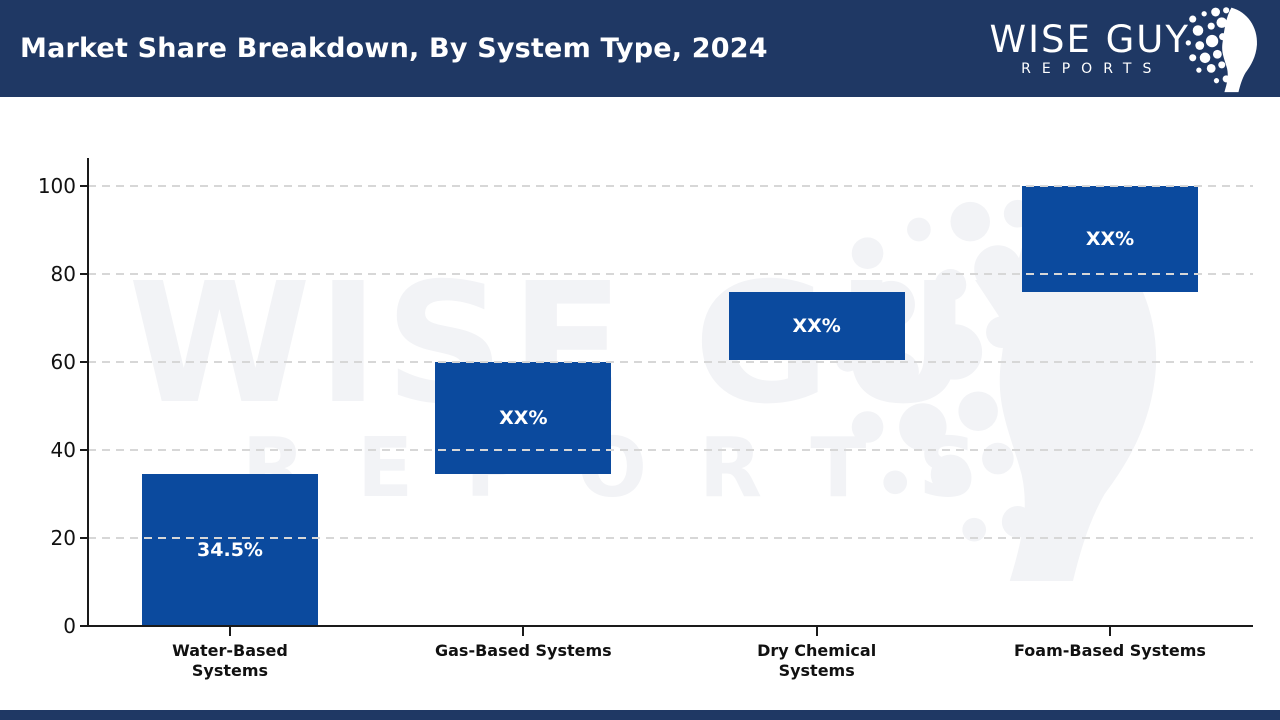  I want to click on category-label: Dry Chemical Systems, so click(817, 660).